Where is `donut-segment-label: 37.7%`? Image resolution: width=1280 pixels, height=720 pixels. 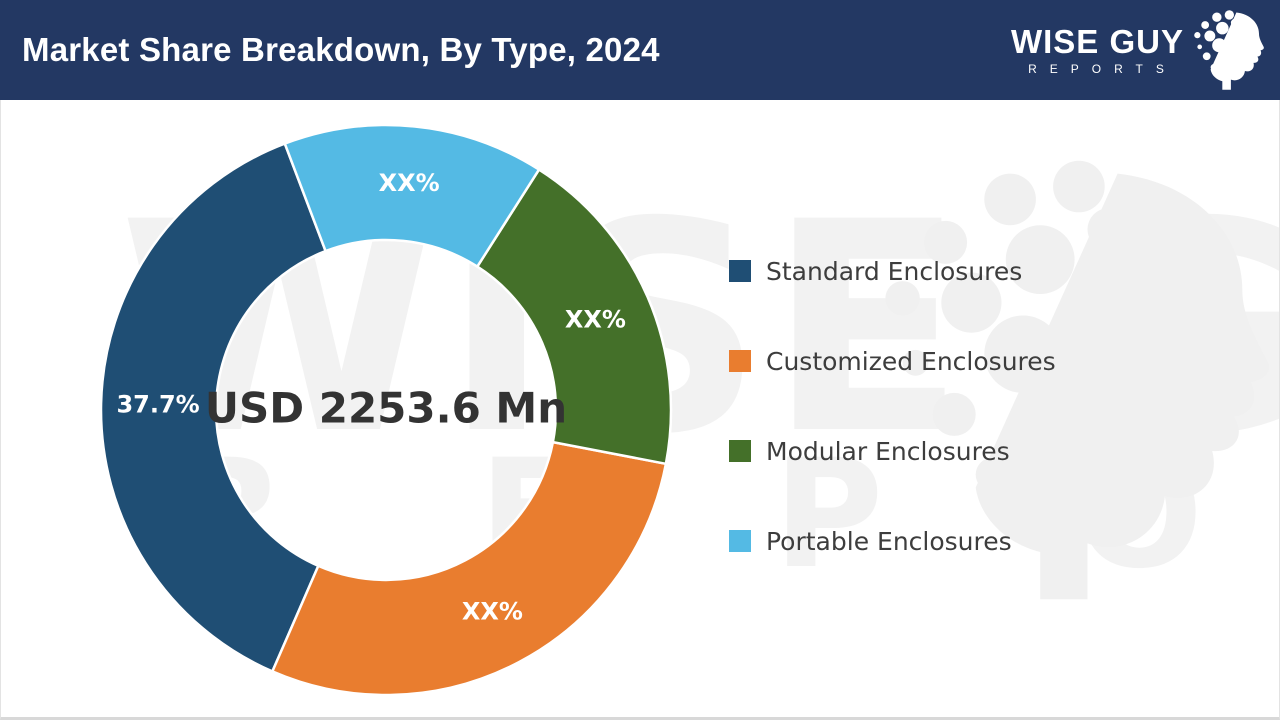 donut-segment-label: 37.7% is located at coordinates (157, 405).